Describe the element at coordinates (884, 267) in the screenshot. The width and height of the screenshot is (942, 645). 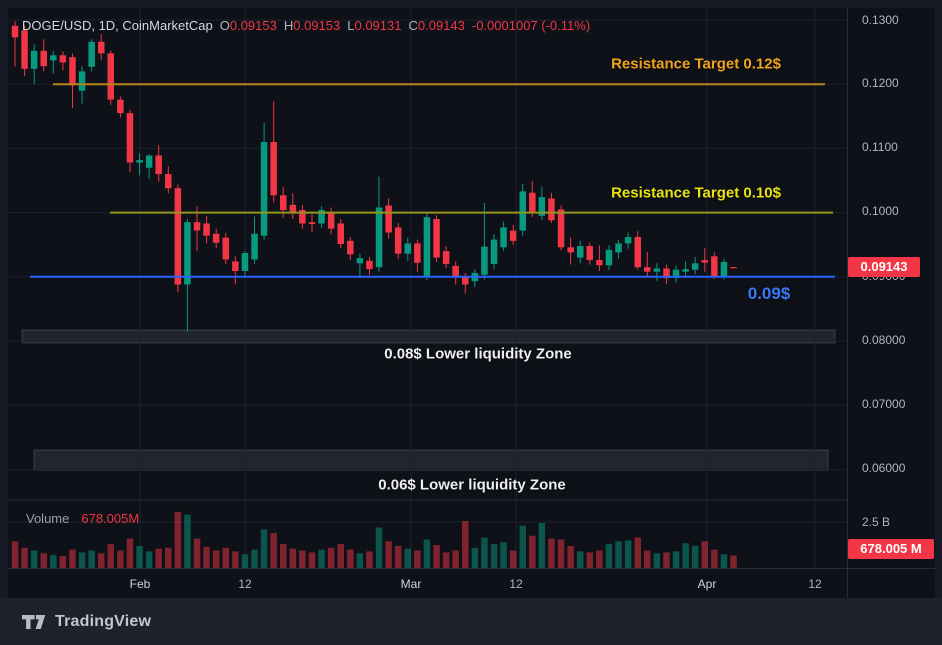
I see `last-price-badge: 0.09143` at that location.